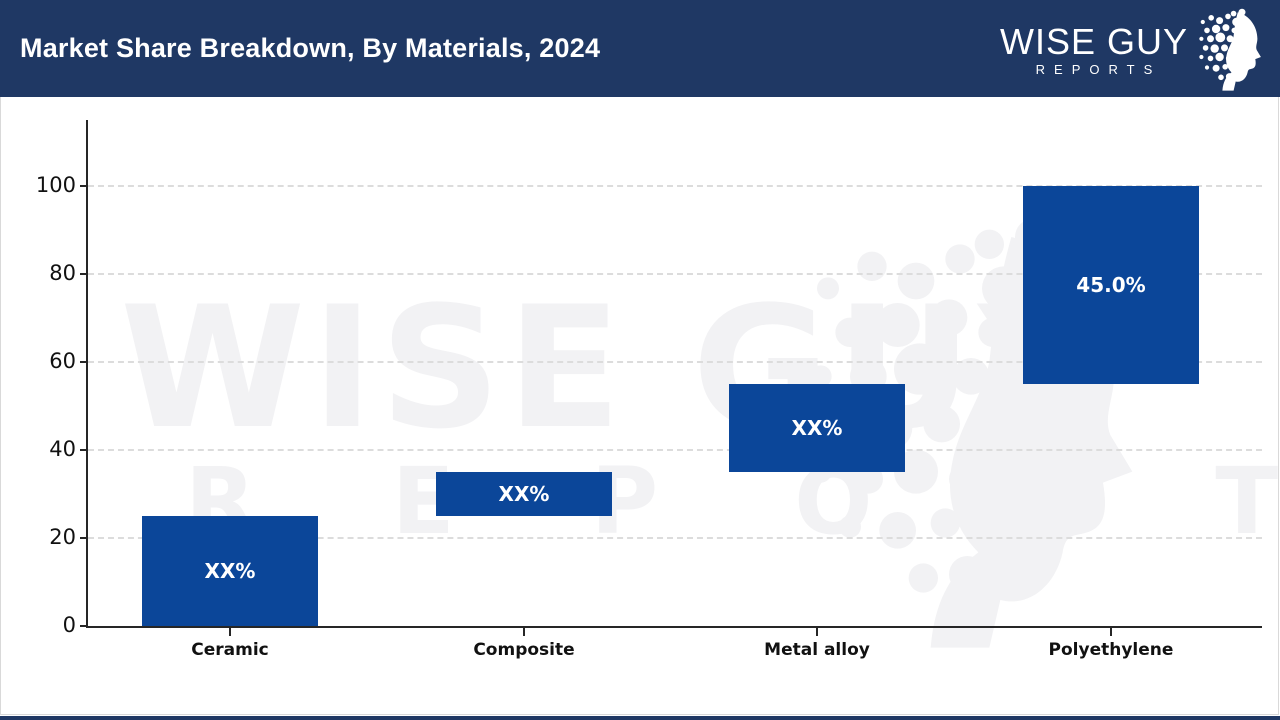 This screenshot has width=1280, height=720. Describe the element at coordinates (817, 650) in the screenshot. I see `x-tick-label: Metal alloy` at that location.